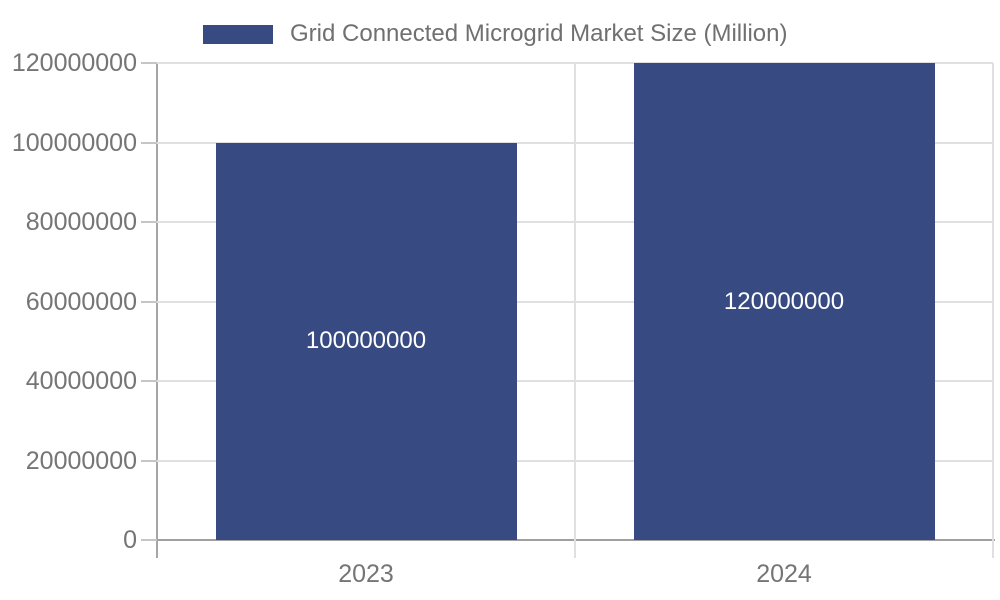 Image resolution: width=1000 pixels, height=600 pixels. I want to click on y-tick-label: 60000000, so click(81, 301).